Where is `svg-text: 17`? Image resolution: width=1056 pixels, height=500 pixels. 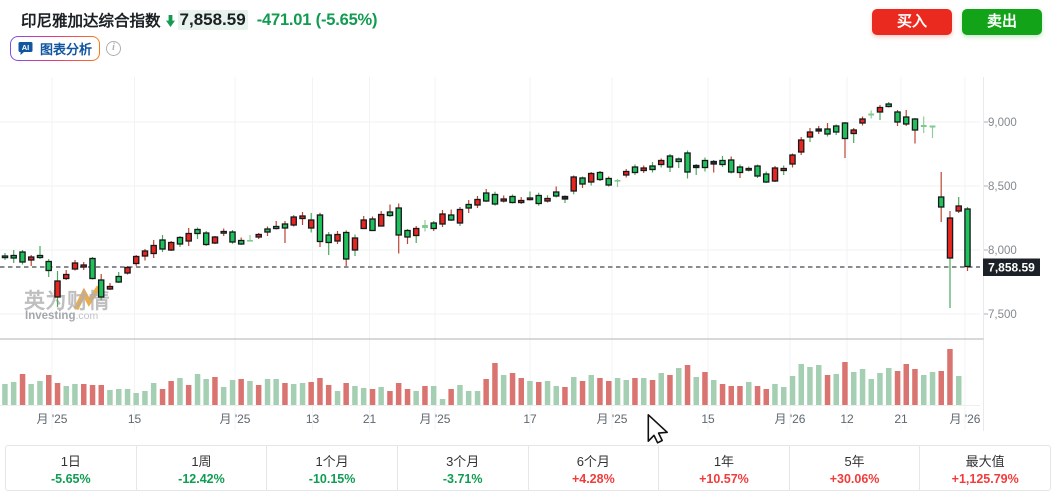
svg-text: 17 is located at coordinates (530, 419).